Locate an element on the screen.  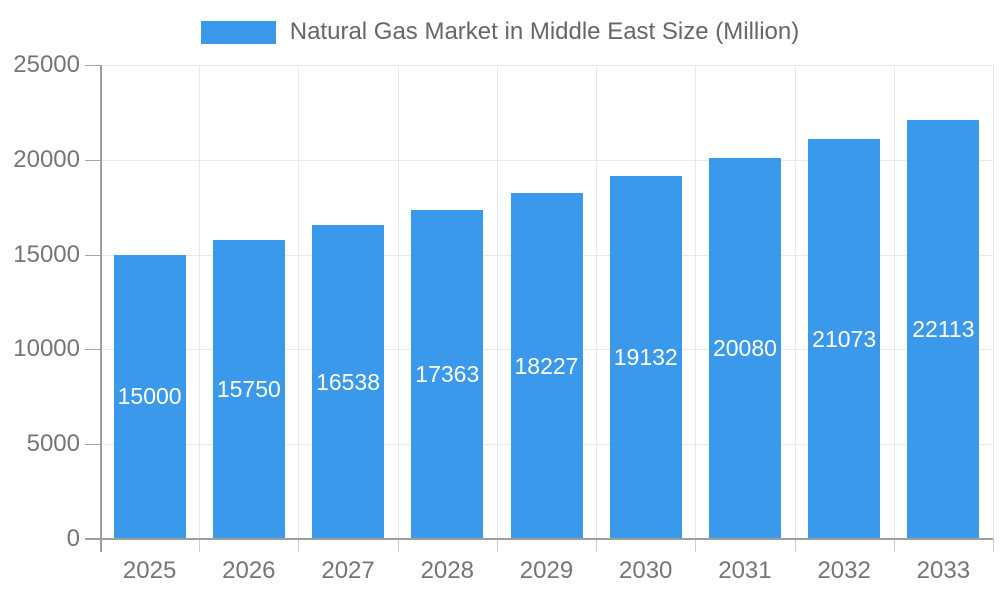
bar-2030: 19132 is located at coordinates (645, 357).